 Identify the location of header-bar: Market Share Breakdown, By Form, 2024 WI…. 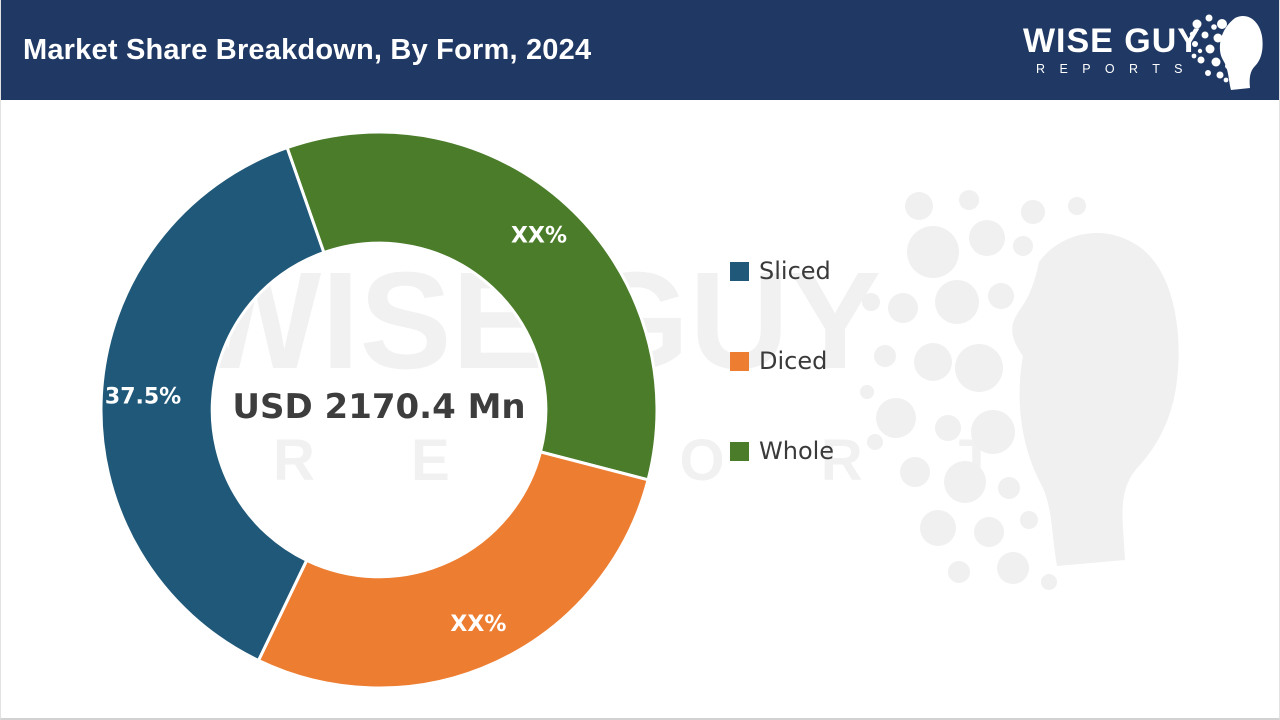
(640, 50).